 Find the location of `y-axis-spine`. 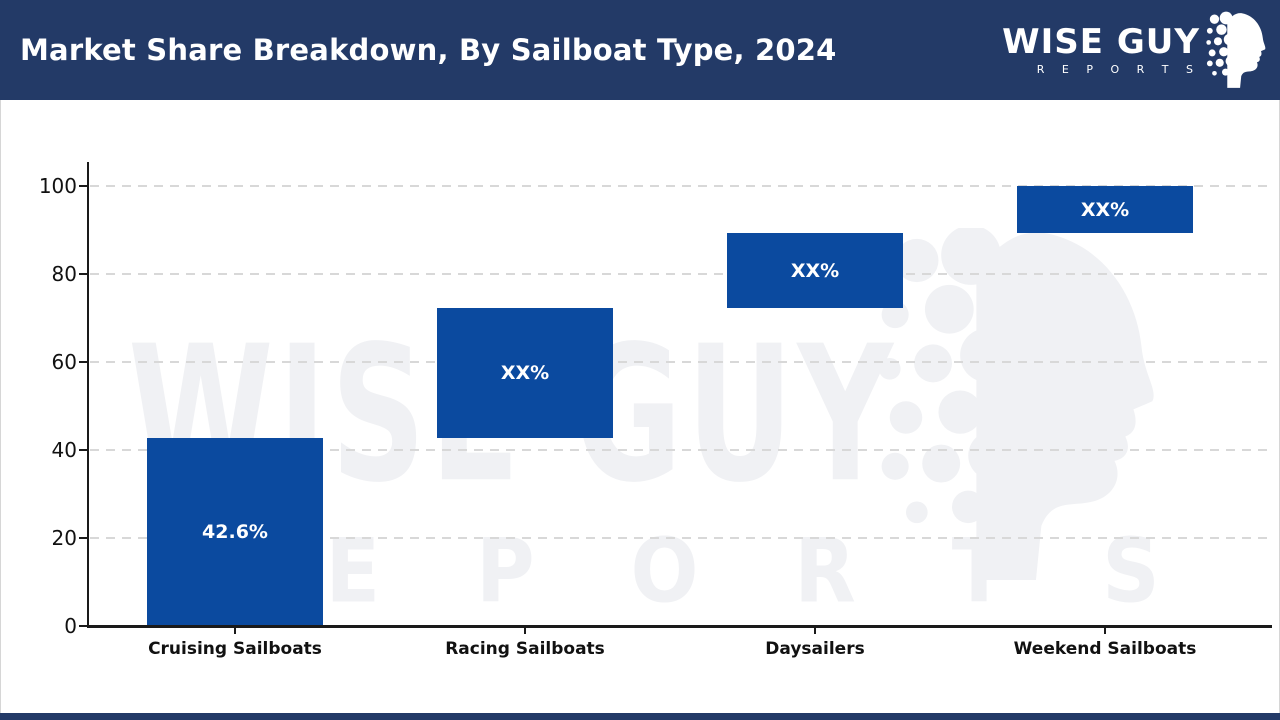

y-axis-spine is located at coordinates (88, 394).